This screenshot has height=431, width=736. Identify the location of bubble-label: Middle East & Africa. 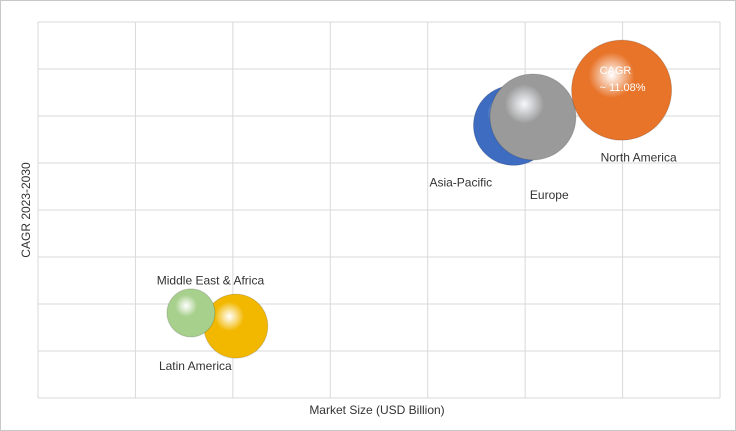
(211, 280).